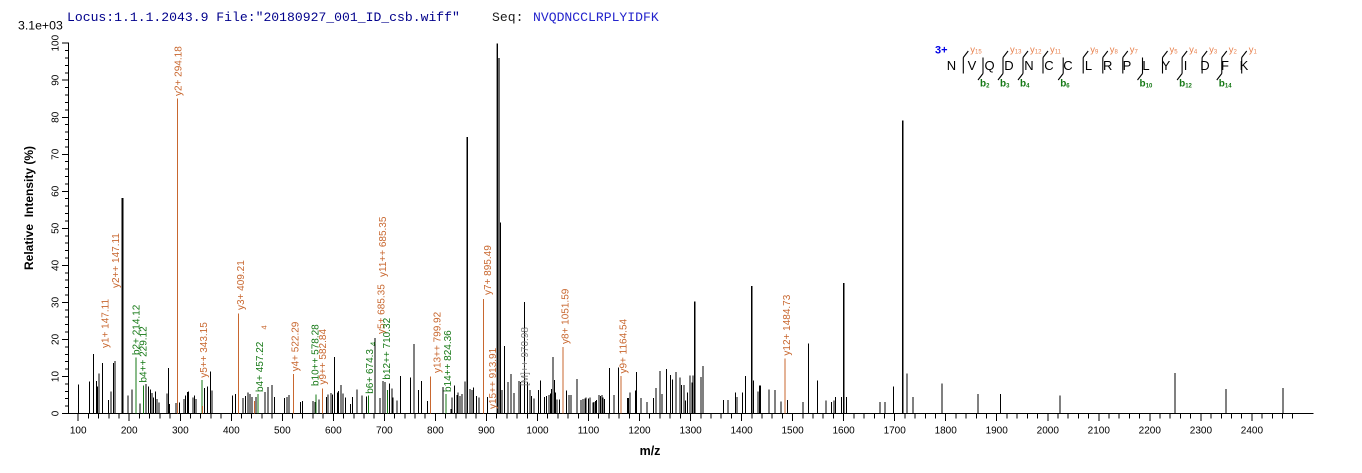 The height and width of the screenshot is (473, 1362). Describe the element at coordinates (941, 51) in the screenshot. I see `svg-text: 3+` at that location.